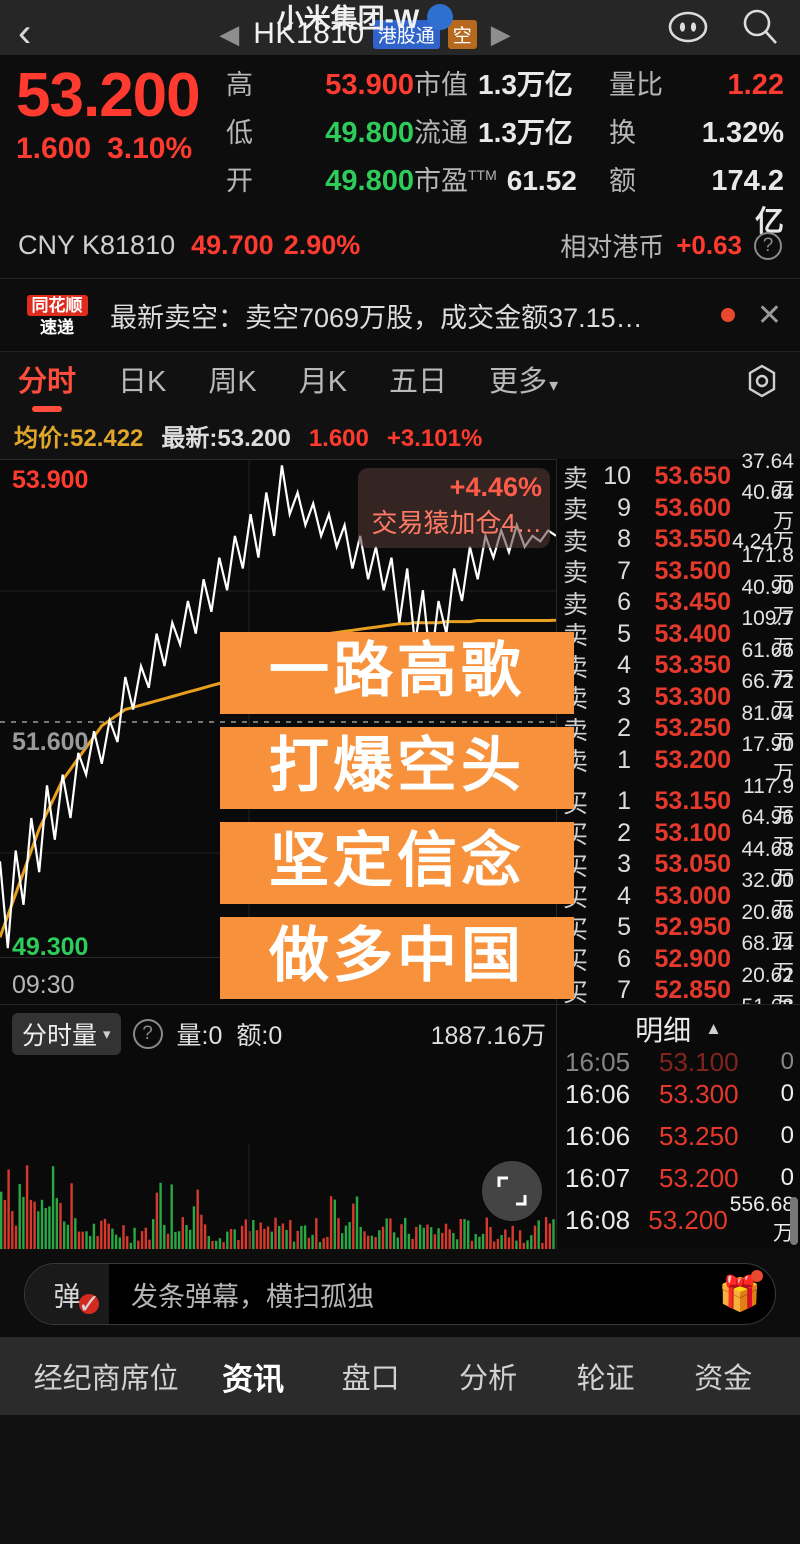  I want to click on nav-funds: 资金, so click(723, 1379).